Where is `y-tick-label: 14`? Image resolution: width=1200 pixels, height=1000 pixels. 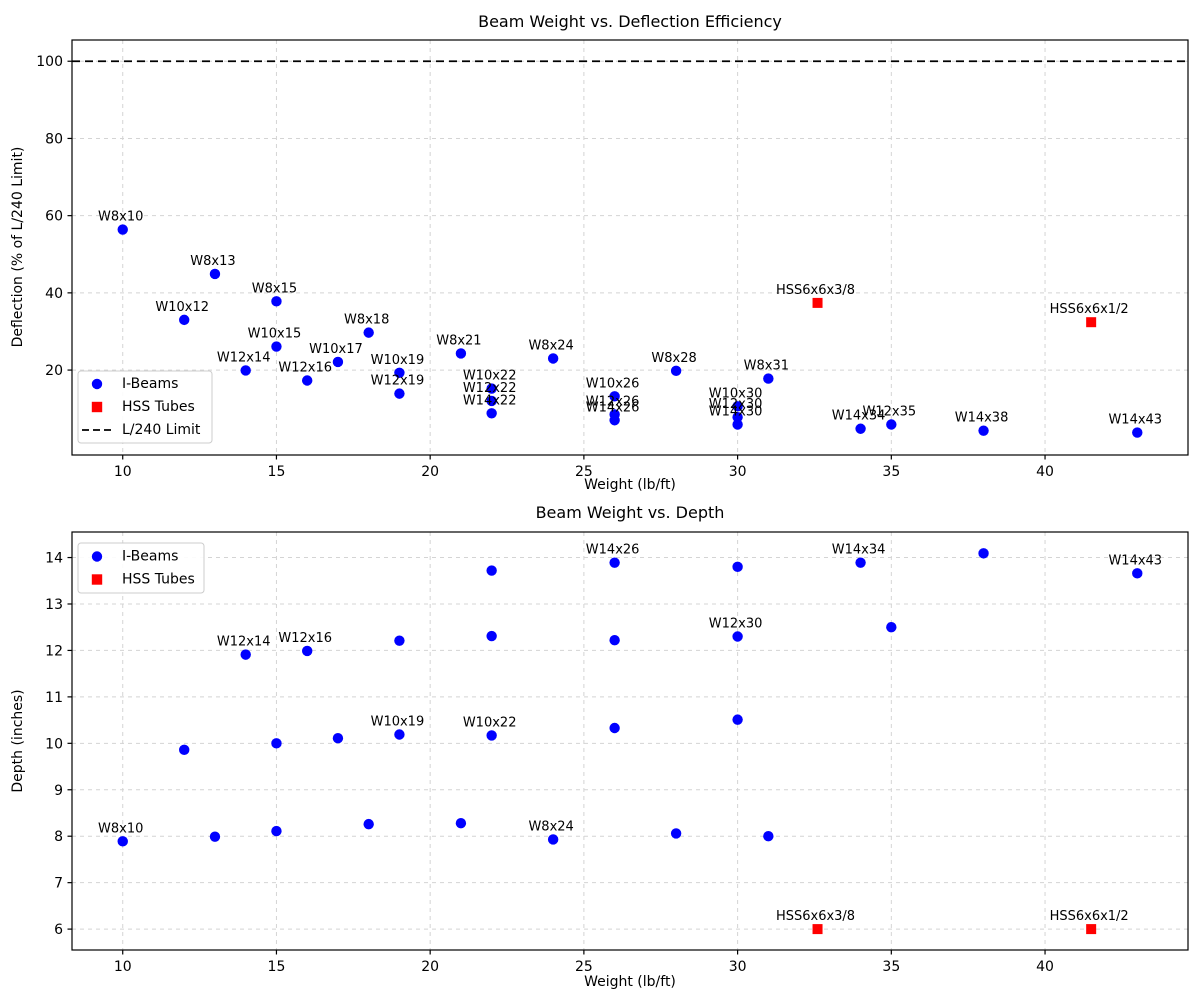
y-tick-label: 14 is located at coordinates (54, 559).